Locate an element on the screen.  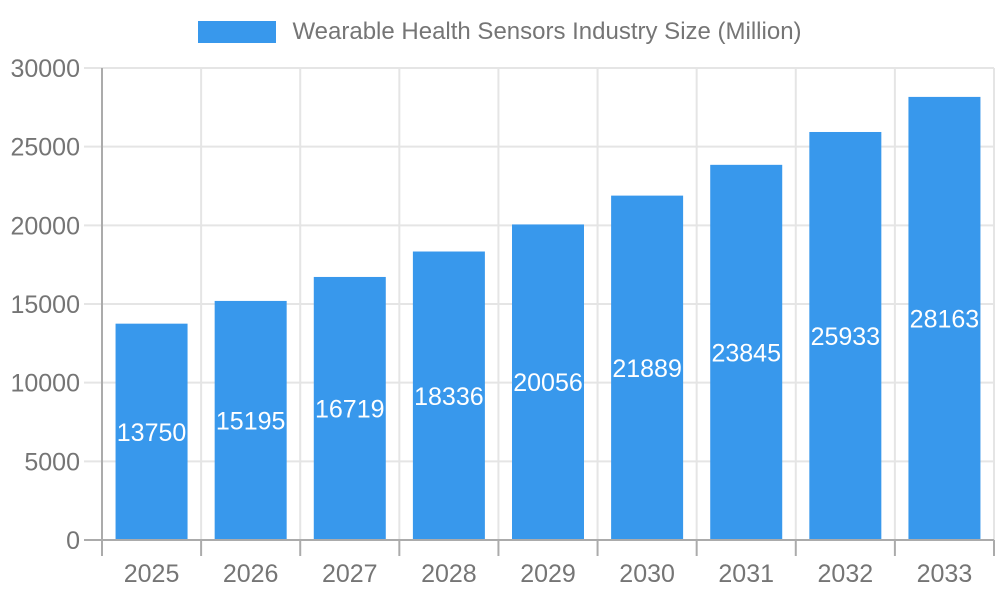
bar-value-label: 13750 is located at coordinates (152, 433).